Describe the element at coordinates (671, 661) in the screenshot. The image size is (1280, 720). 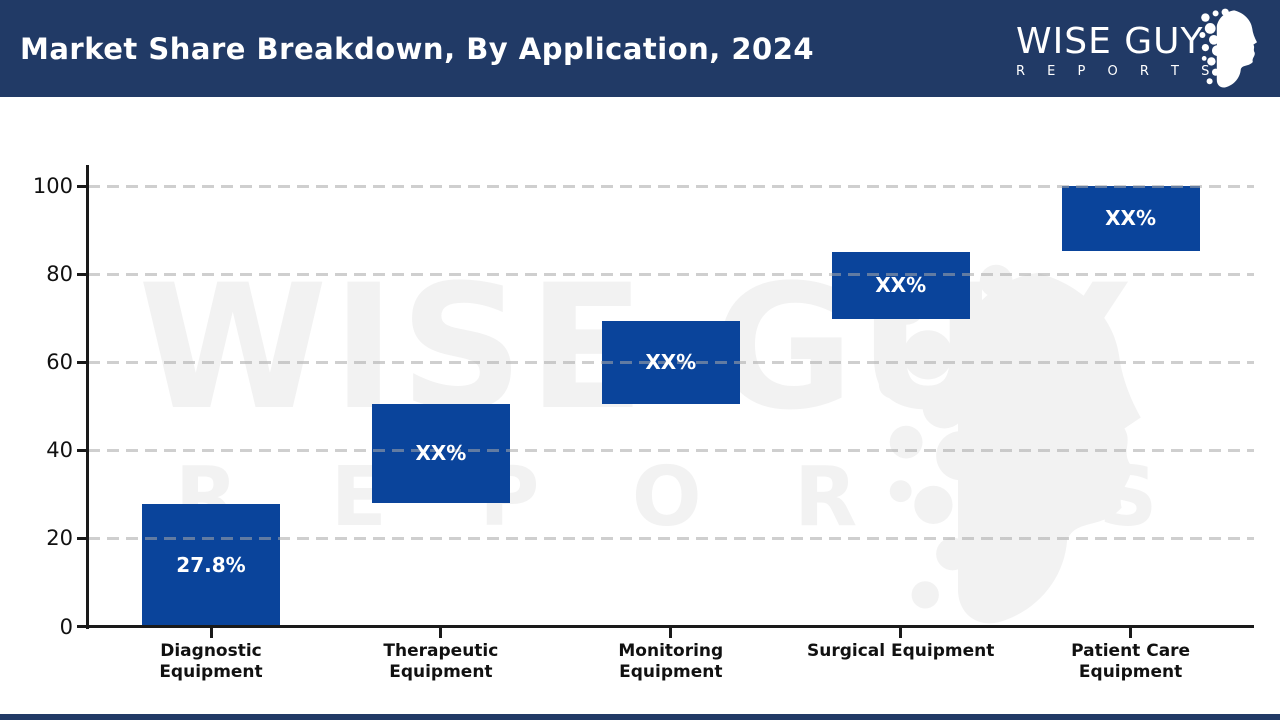
I see `x-axis-category-label: Monitoring Equipment` at that location.